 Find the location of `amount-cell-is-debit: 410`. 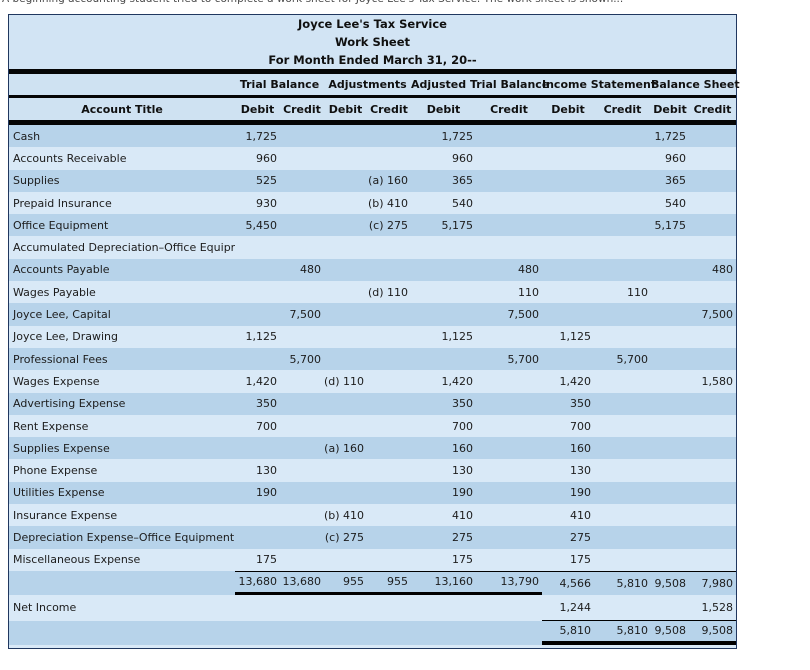

amount-cell-is-debit: 410 is located at coordinates (580, 515).